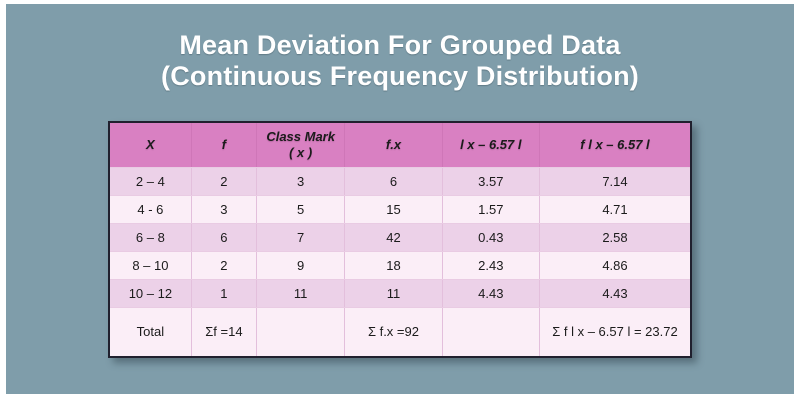 Image resolution: width=800 pixels, height=400 pixels. What do you see at coordinates (491, 145) in the screenshot?
I see `column-header-deviation: l x – 6.57 l` at bounding box center [491, 145].